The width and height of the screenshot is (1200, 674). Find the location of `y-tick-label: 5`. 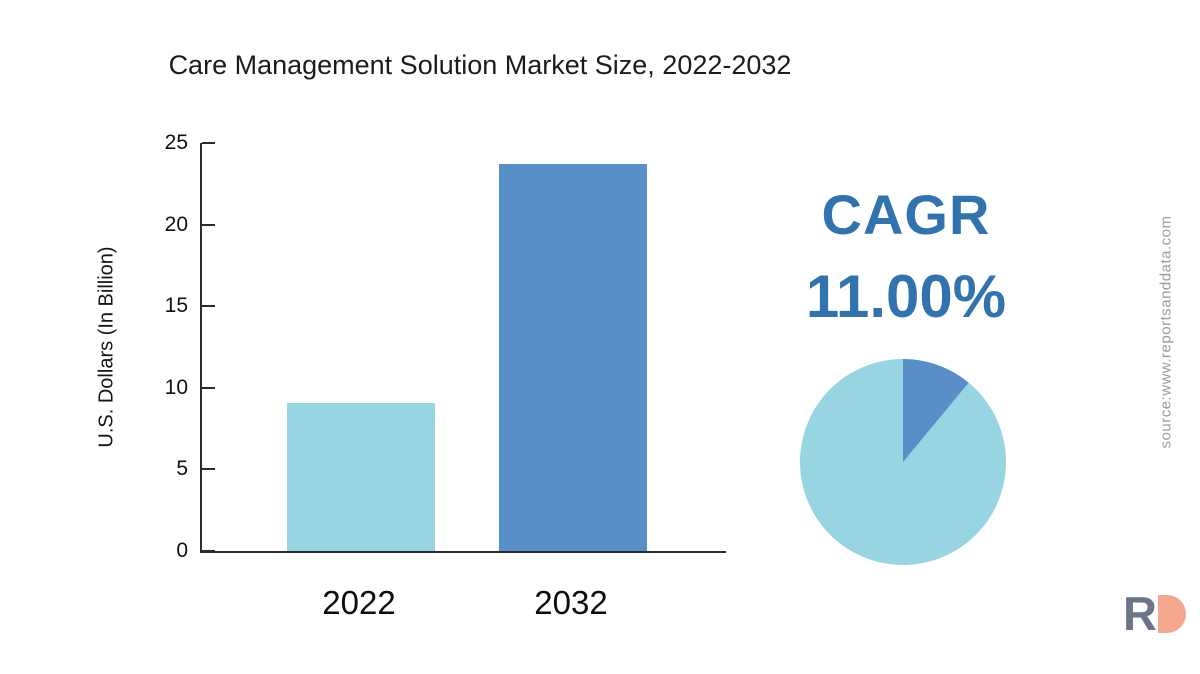

y-tick-label: 5 is located at coordinates (182, 469).